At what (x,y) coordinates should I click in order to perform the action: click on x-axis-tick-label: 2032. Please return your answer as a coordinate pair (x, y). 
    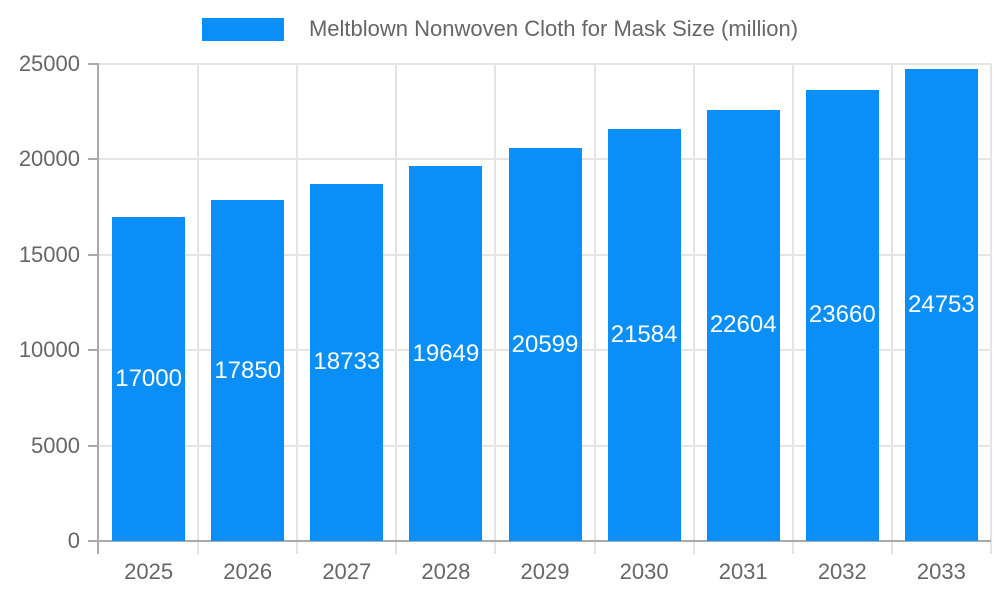
    Looking at the image, I should click on (842, 571).